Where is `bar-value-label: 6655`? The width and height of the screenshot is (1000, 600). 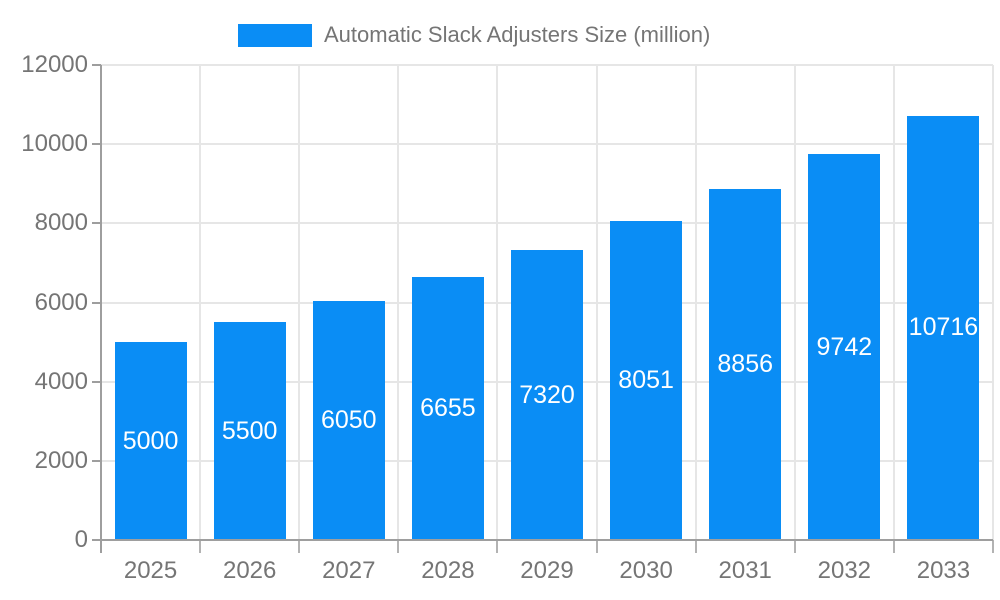
bar-value-label: 6655 is located at coordinates (448, 407).